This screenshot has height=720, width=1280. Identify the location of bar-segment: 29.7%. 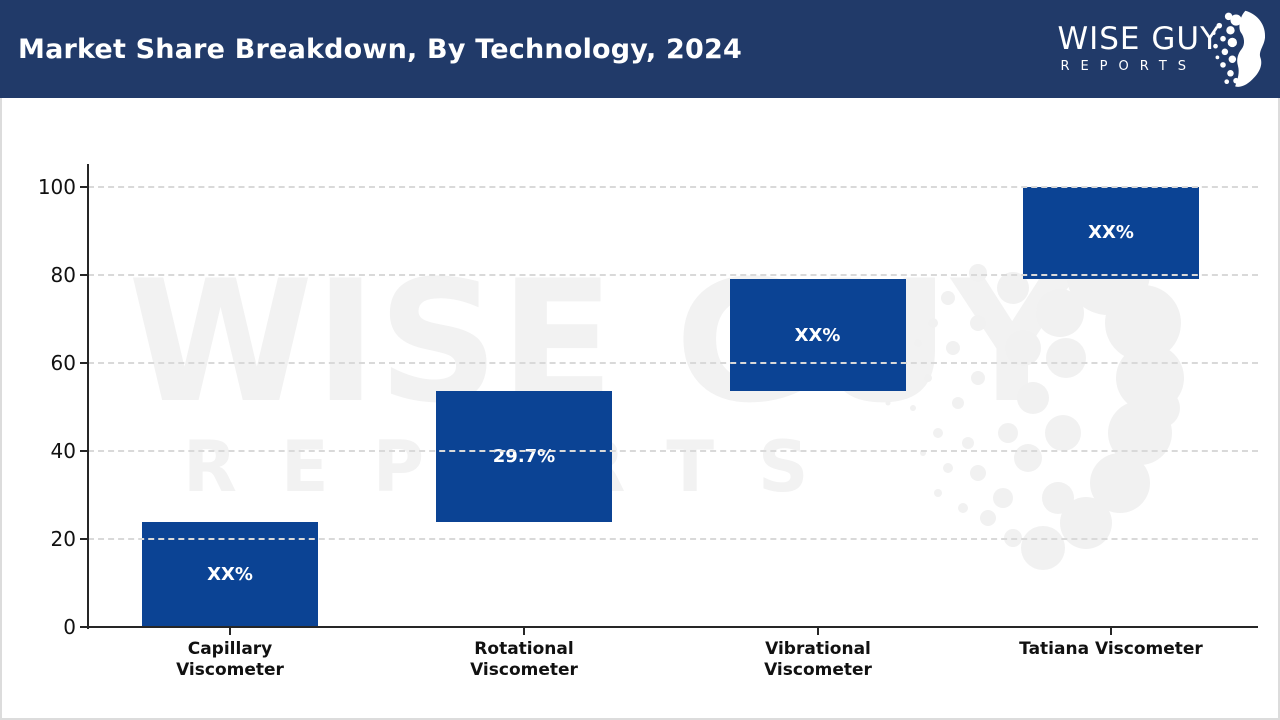
(524, 456).